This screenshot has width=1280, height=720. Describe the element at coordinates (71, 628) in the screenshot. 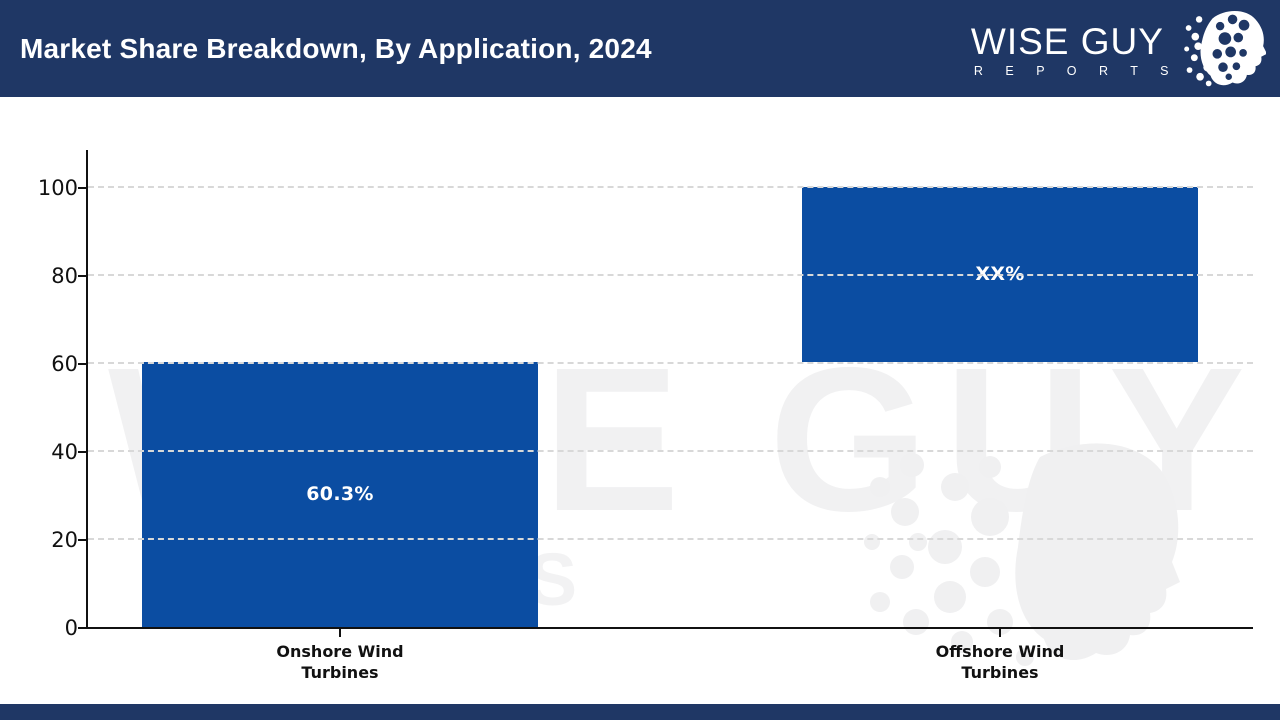

I see `y-tick-label-0: 0` at that location.